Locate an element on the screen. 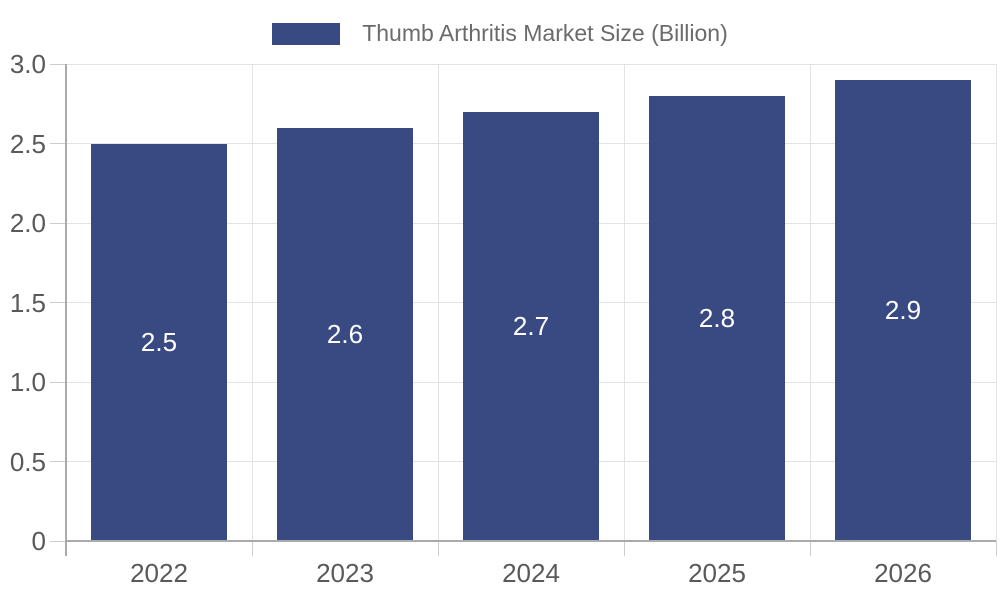 Image resolution: width=1000 pixels, height=600 pixels. x-tick-label: 2024 is located at coordinates (531, 573).